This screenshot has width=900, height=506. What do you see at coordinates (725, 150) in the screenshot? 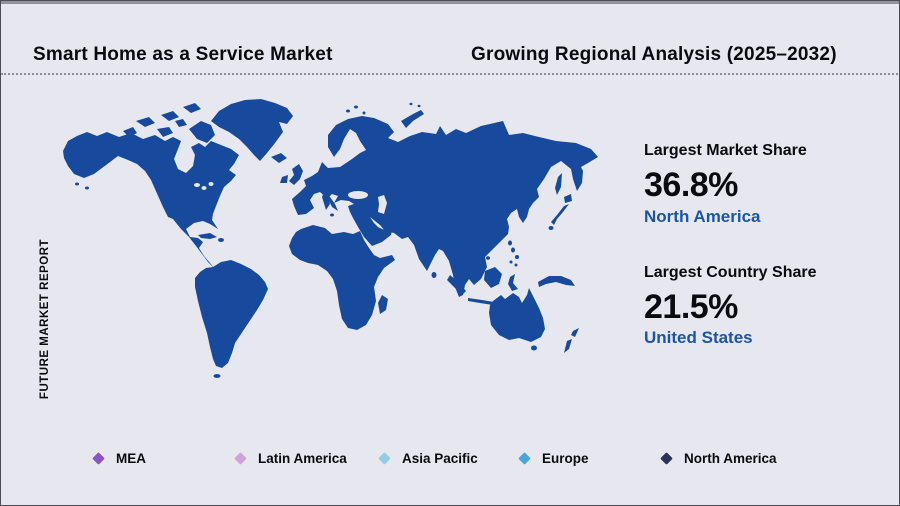
I see `stat-label: Largest Market Share` at bounding box center [725, 150].